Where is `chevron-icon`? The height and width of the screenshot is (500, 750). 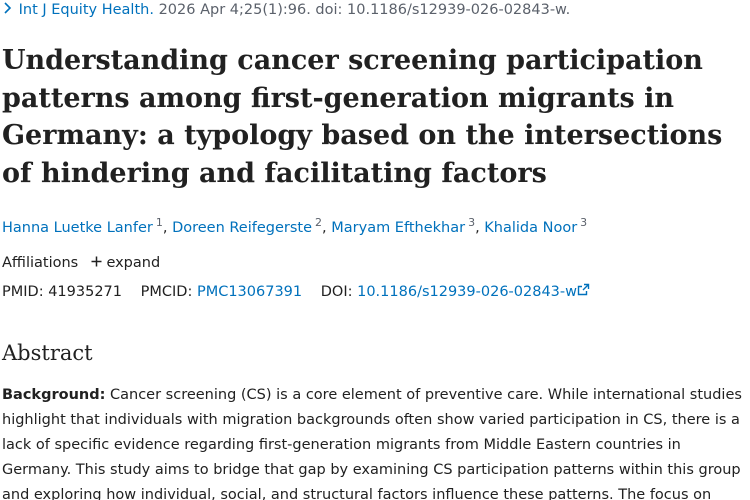
chevron-icon is located at coordinates (8, 8).